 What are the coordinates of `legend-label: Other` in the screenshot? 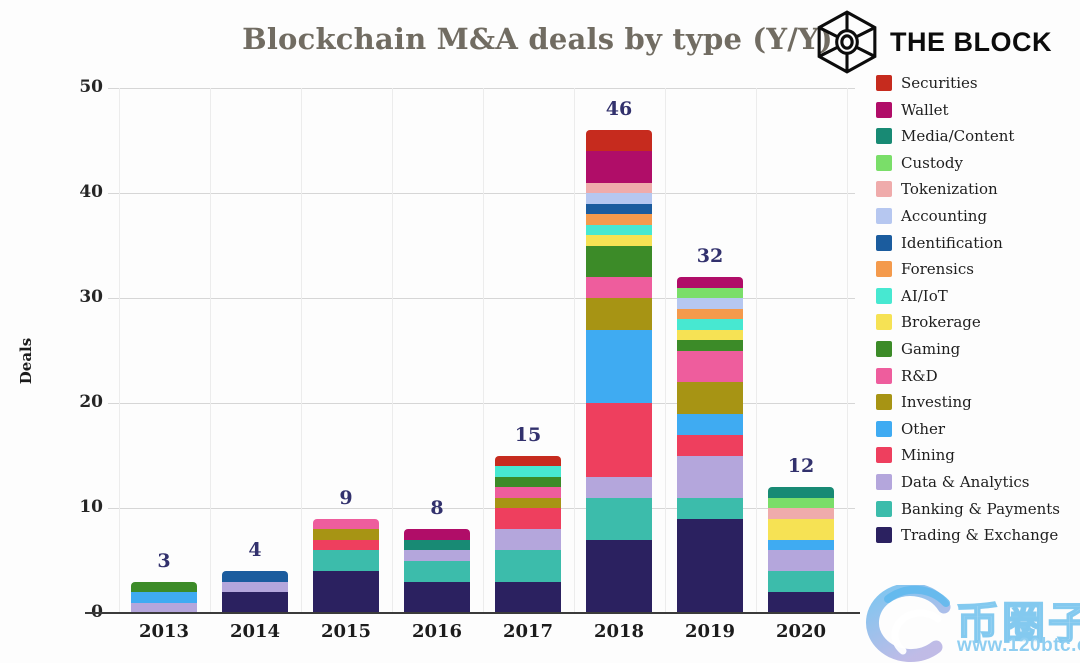 It's located at (923, 428).